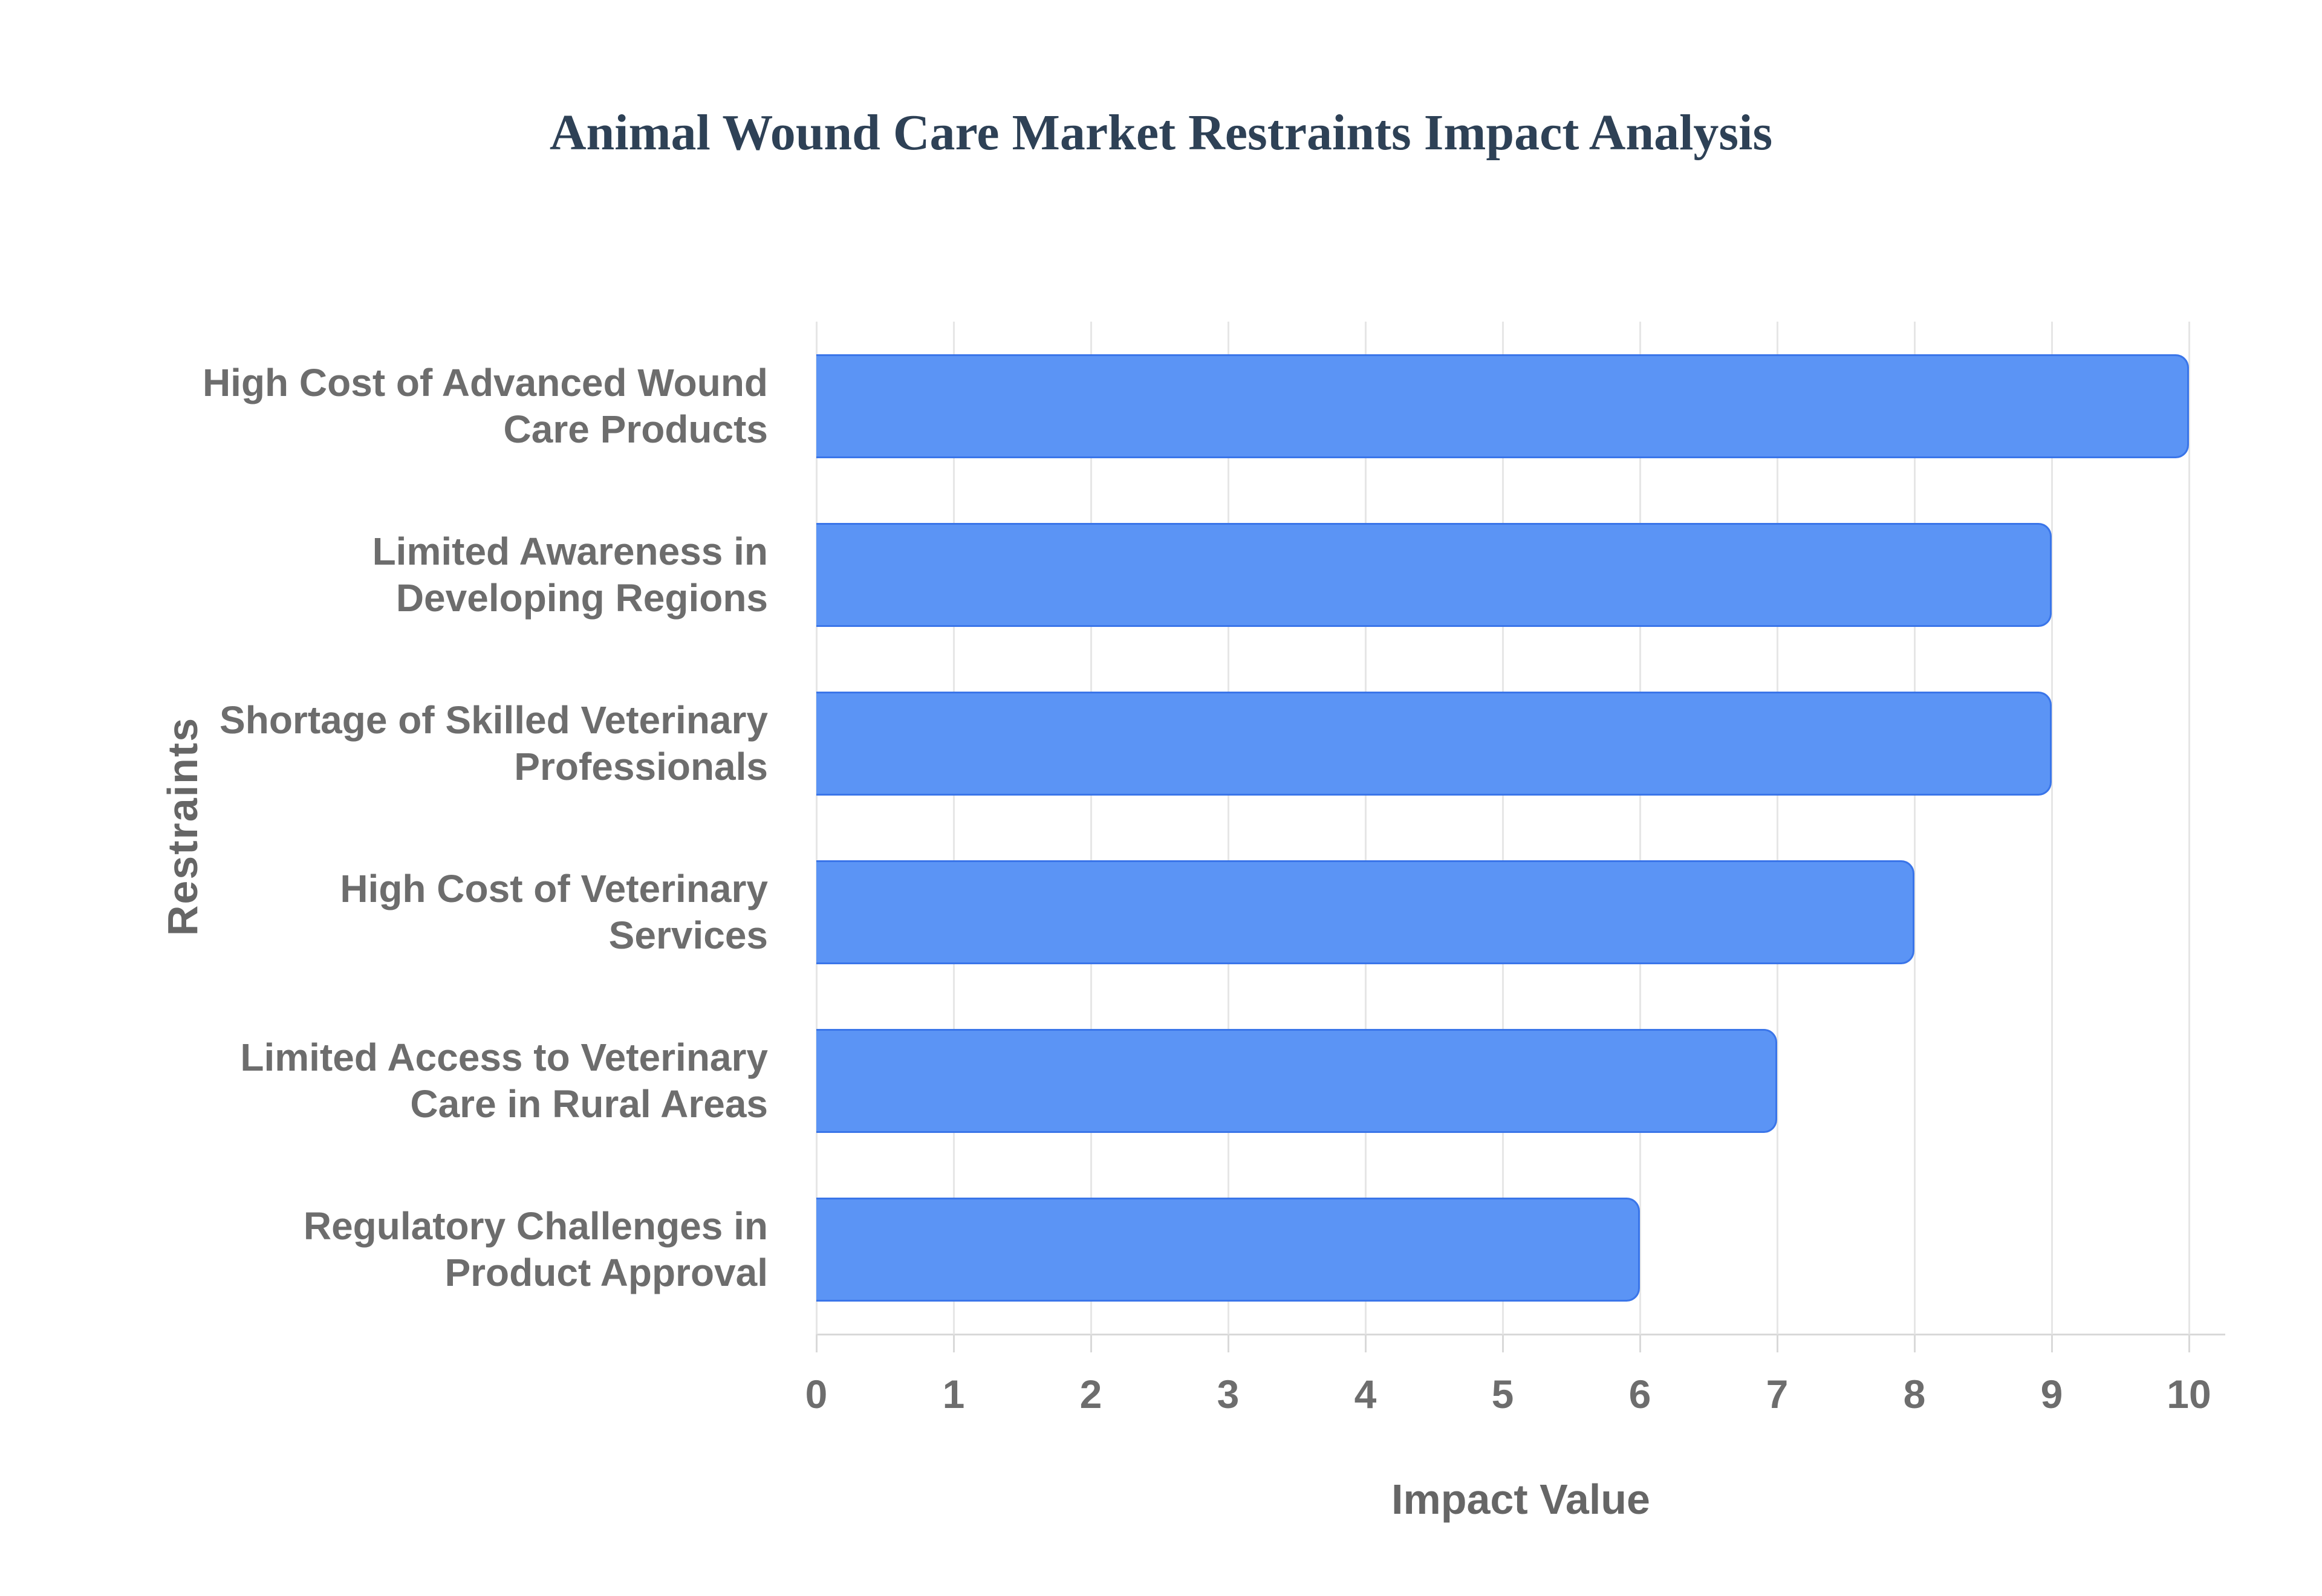  Describe the element at coordinates (635, 429) in the screenshot. I see `category-label-line: Care Products` at that location.